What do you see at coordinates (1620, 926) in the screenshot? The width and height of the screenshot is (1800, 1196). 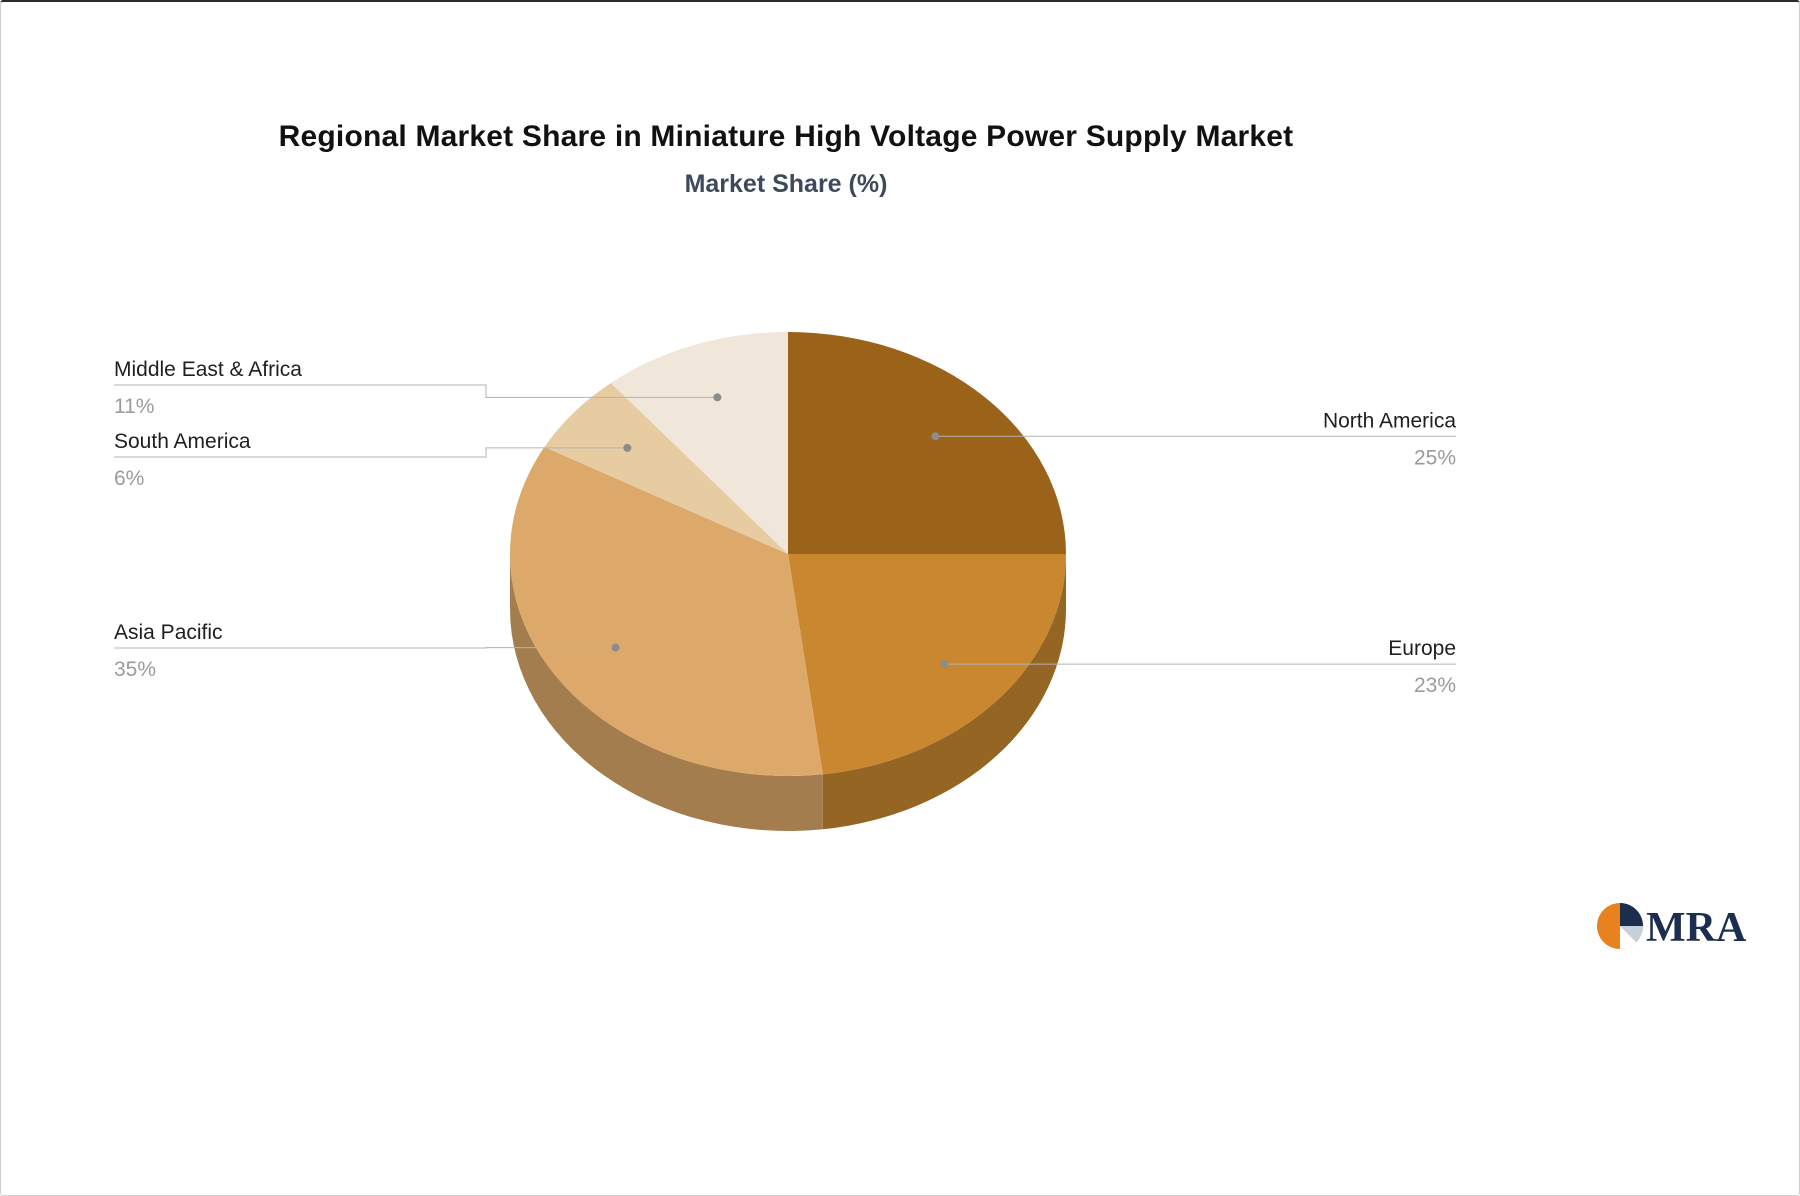 I see `mra-logo-mark` at bounding box center [1620, 926].